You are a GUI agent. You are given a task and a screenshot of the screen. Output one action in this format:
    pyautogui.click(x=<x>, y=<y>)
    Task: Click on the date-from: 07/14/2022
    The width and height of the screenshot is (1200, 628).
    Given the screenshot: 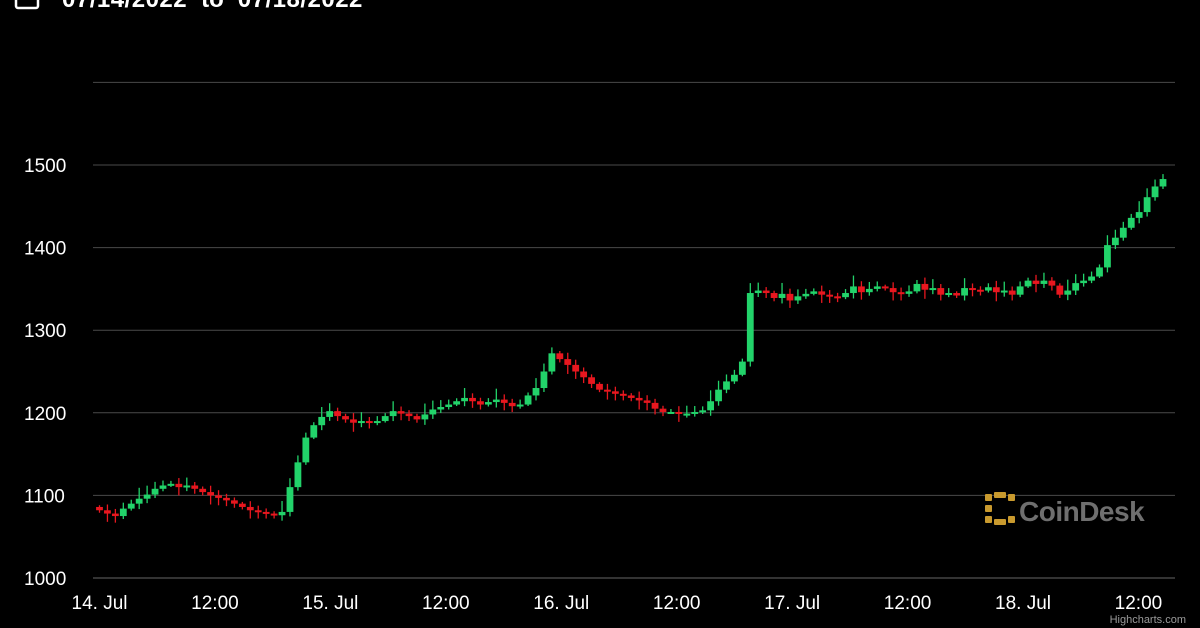 What is the action you would take?
    pyautogui.click(x=124, y=7)
    